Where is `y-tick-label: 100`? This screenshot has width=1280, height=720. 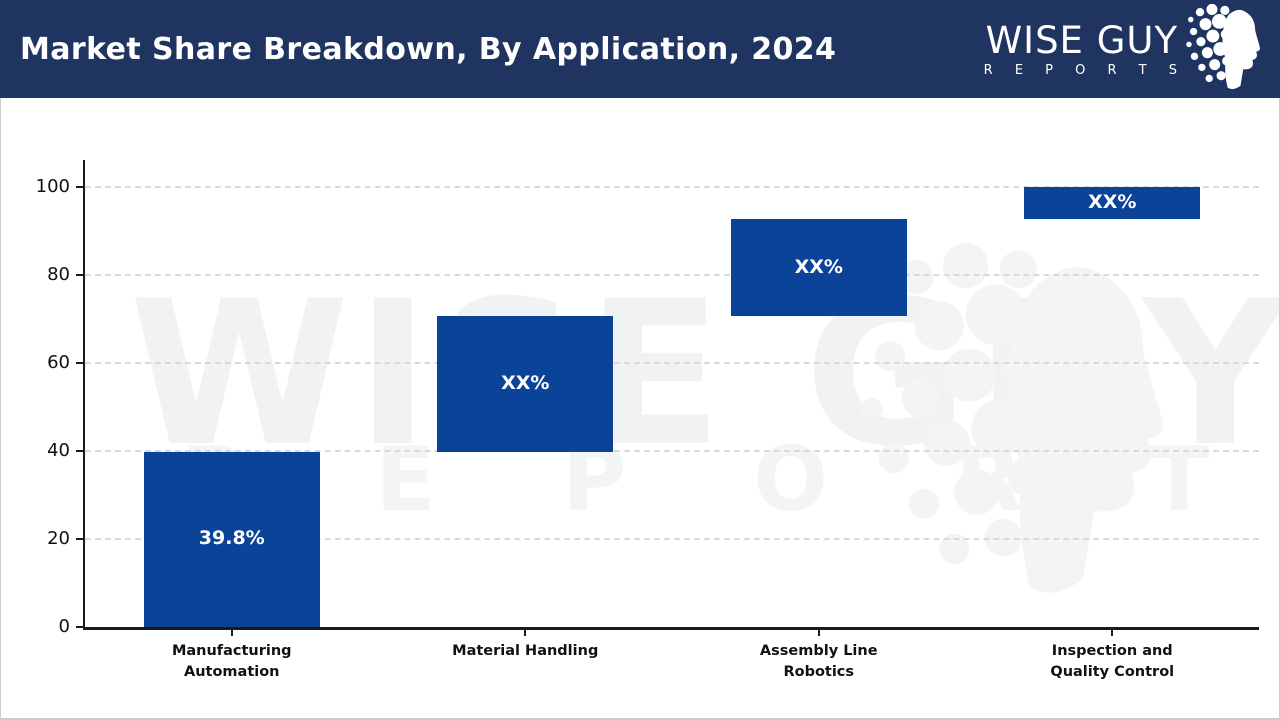
y-tick-label: 100 is located at coordinates (52, 186).